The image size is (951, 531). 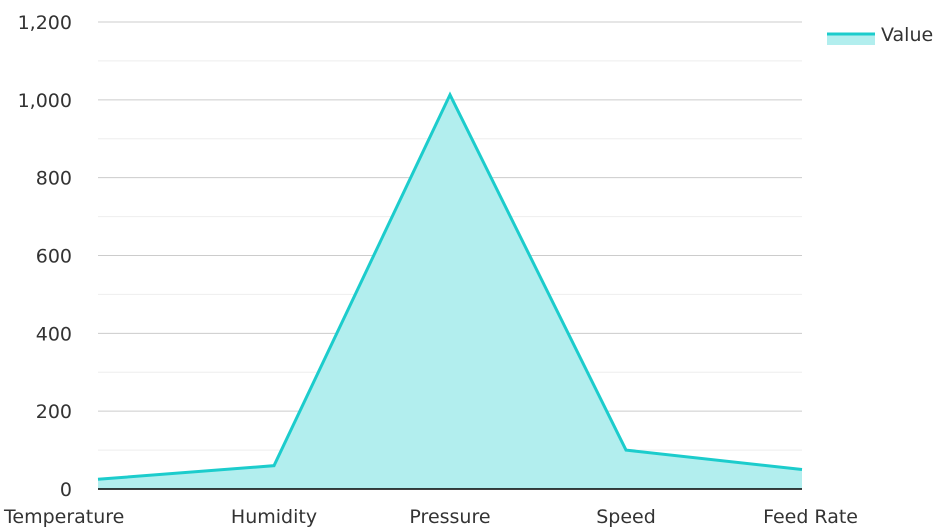 I want to click on legend-swatch-fill, so click(x=851, y=39).